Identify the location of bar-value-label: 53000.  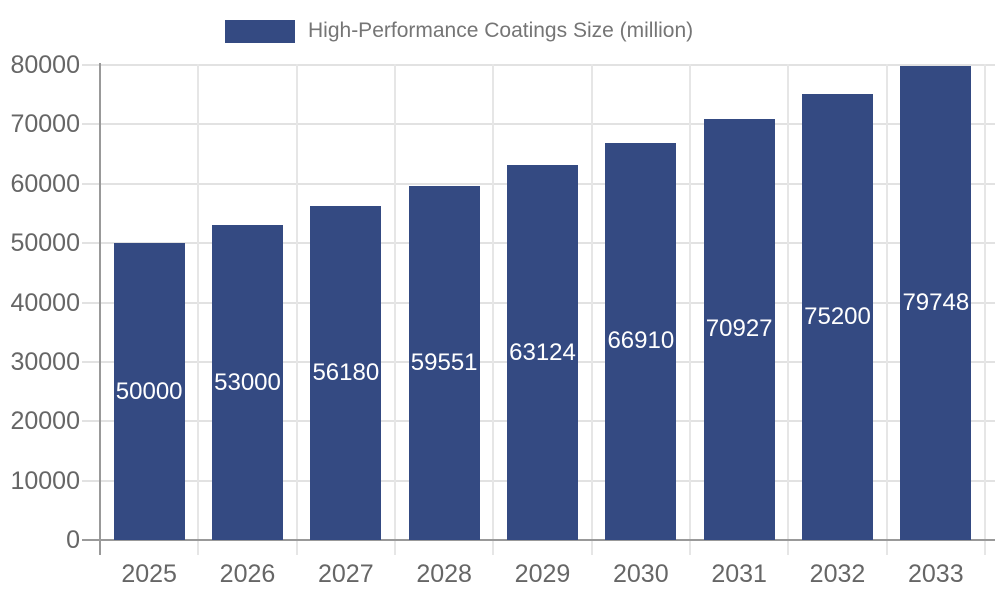
(247, 382).